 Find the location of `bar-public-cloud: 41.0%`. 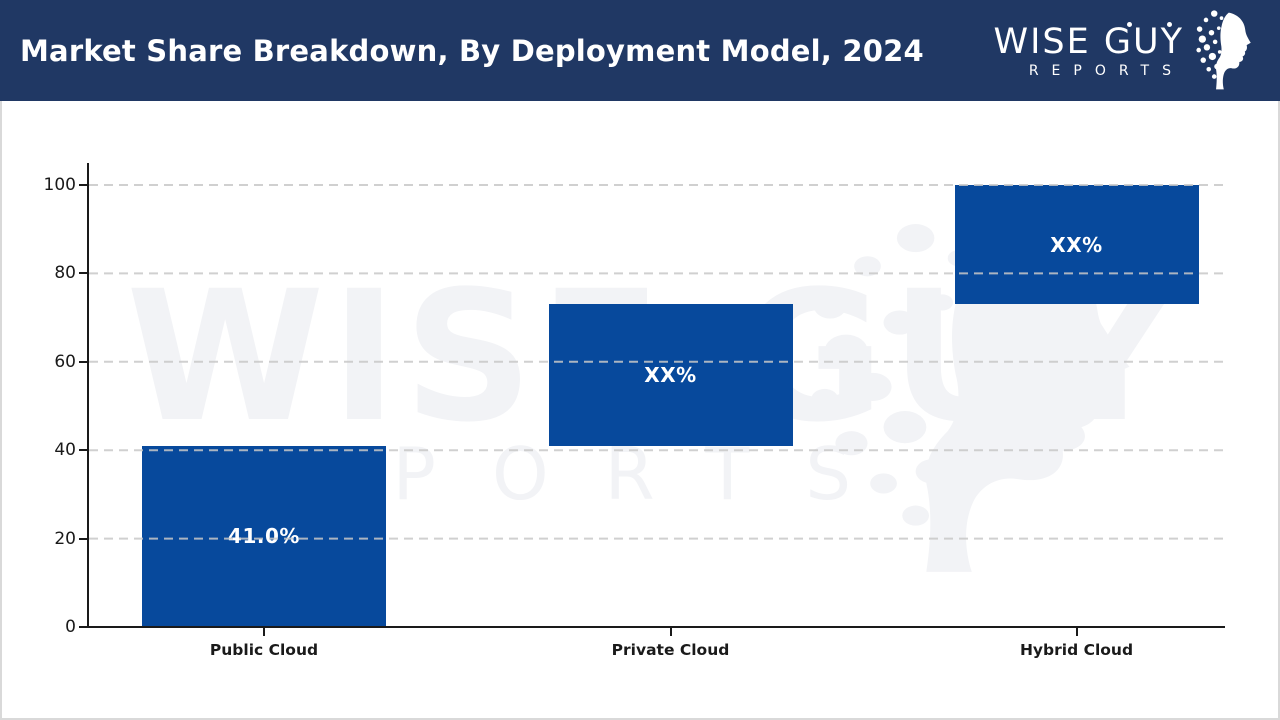

bar-public-cloud: 41.0% is located at coordinates (264, 536).